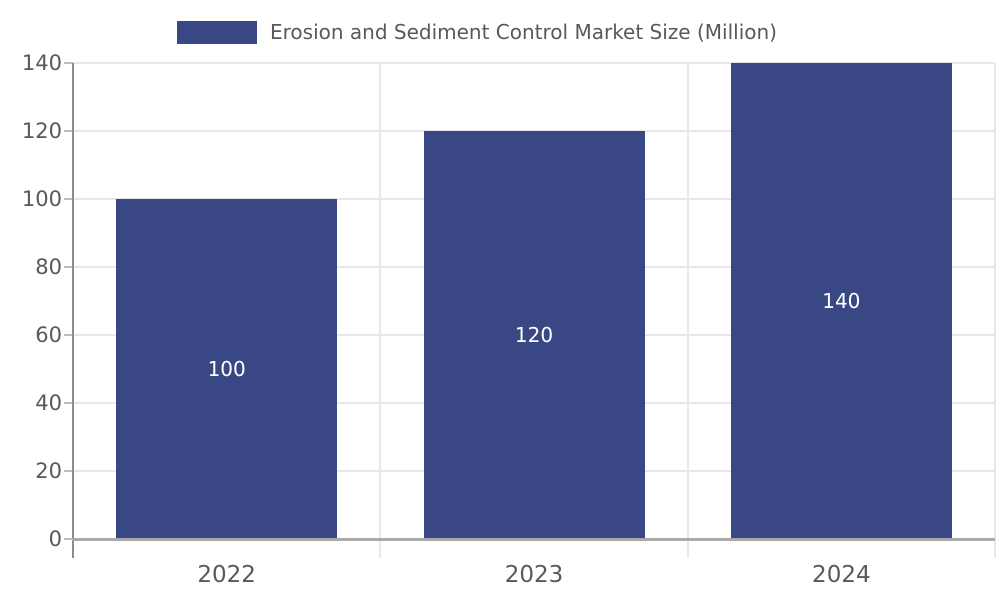  I want to click on bar, so click(227, 369).